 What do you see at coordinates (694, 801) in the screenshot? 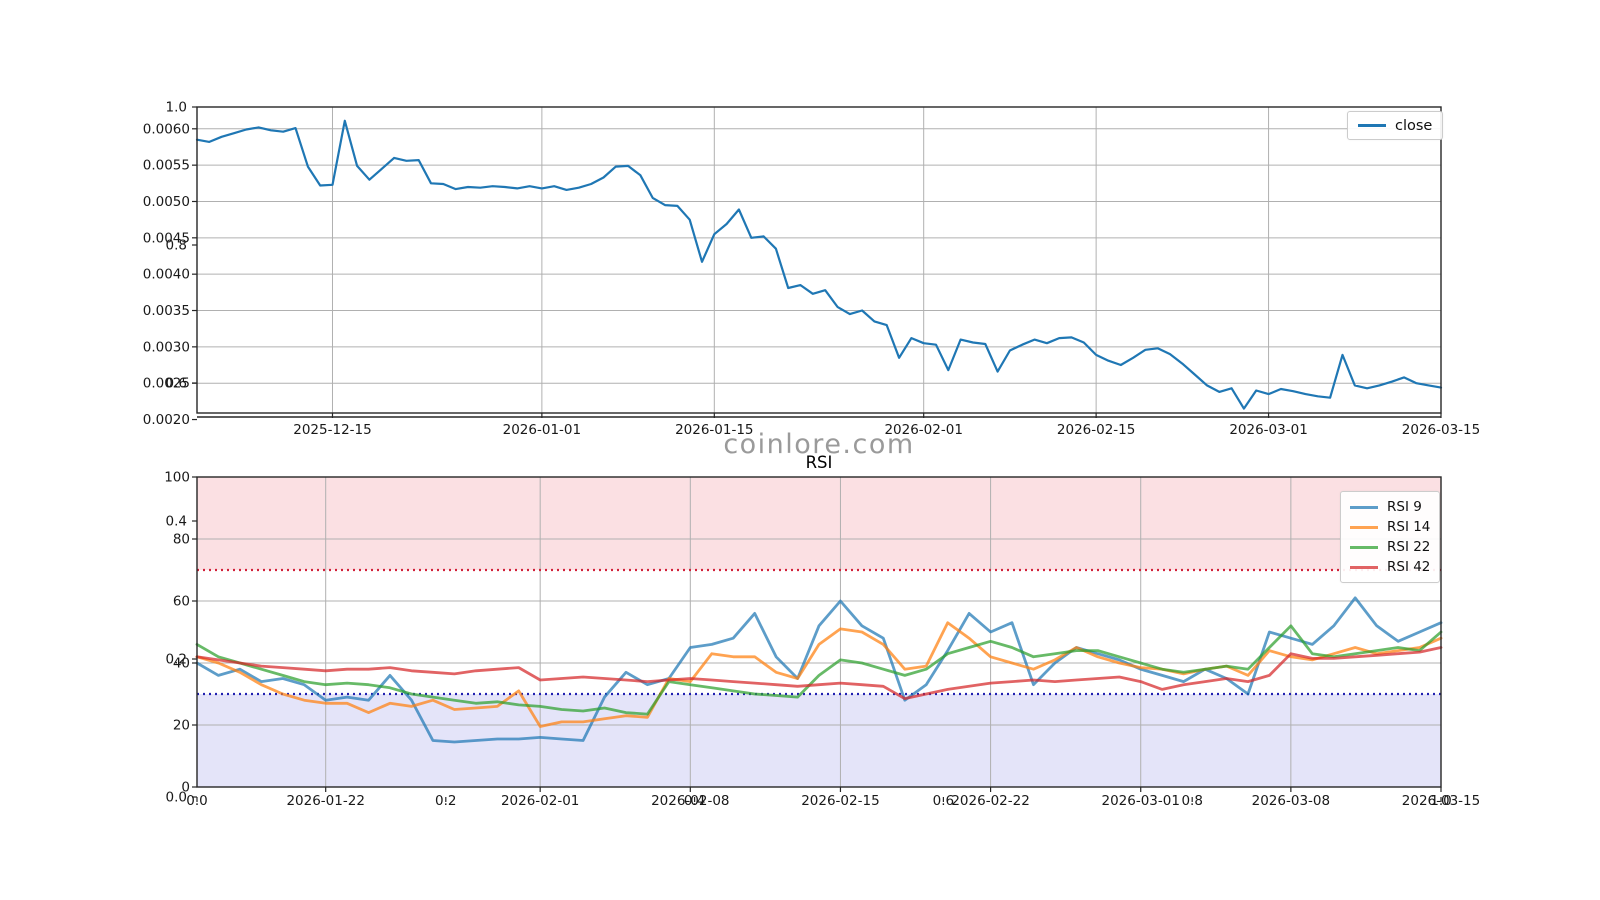
I see `overlay-x-tick-label: 0.4` at bounding box center [694, 801].